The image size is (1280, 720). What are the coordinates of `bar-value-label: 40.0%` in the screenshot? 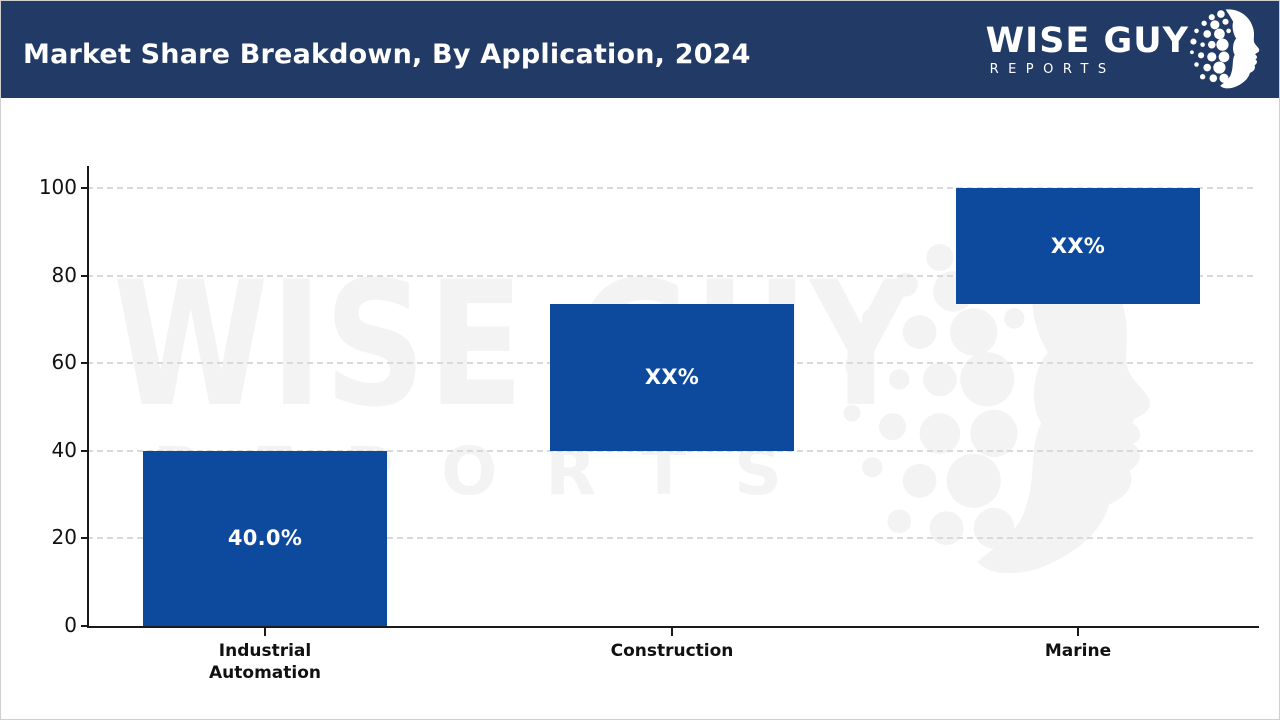 It's located at (265, 538).